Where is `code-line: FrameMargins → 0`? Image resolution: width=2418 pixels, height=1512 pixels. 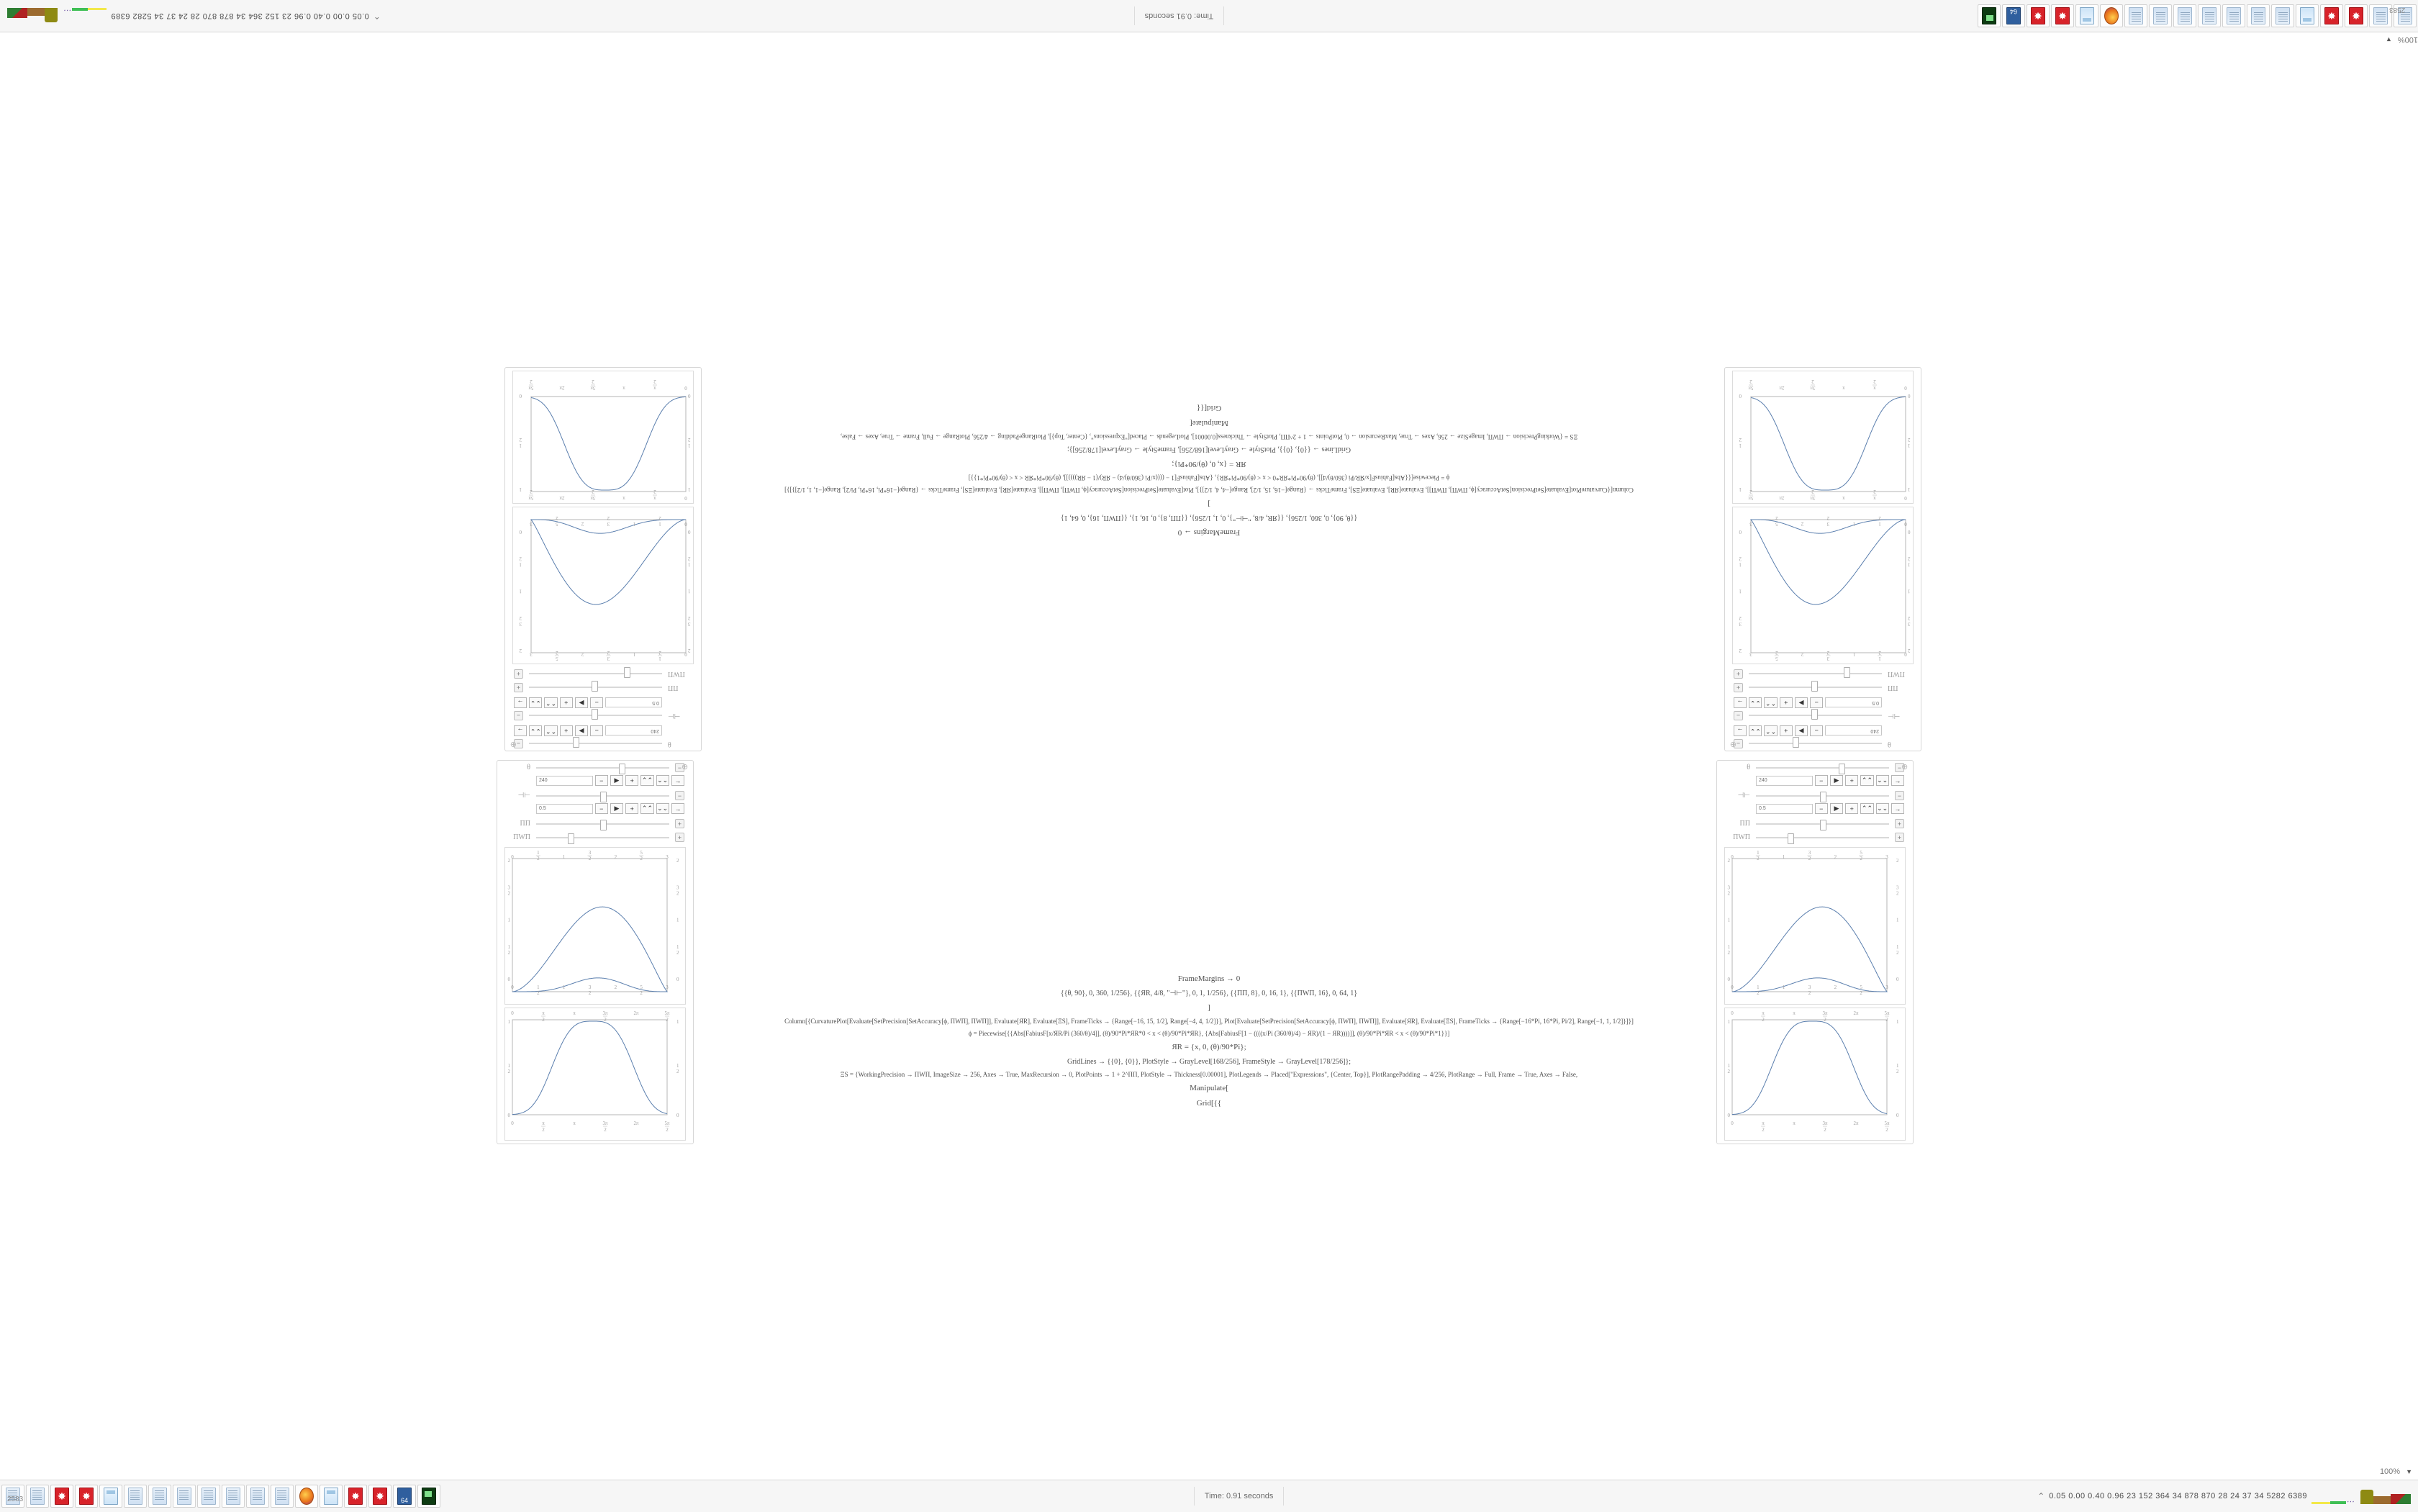 code-line: FrameMargins → 0 is located at coordinates (1209, 533).